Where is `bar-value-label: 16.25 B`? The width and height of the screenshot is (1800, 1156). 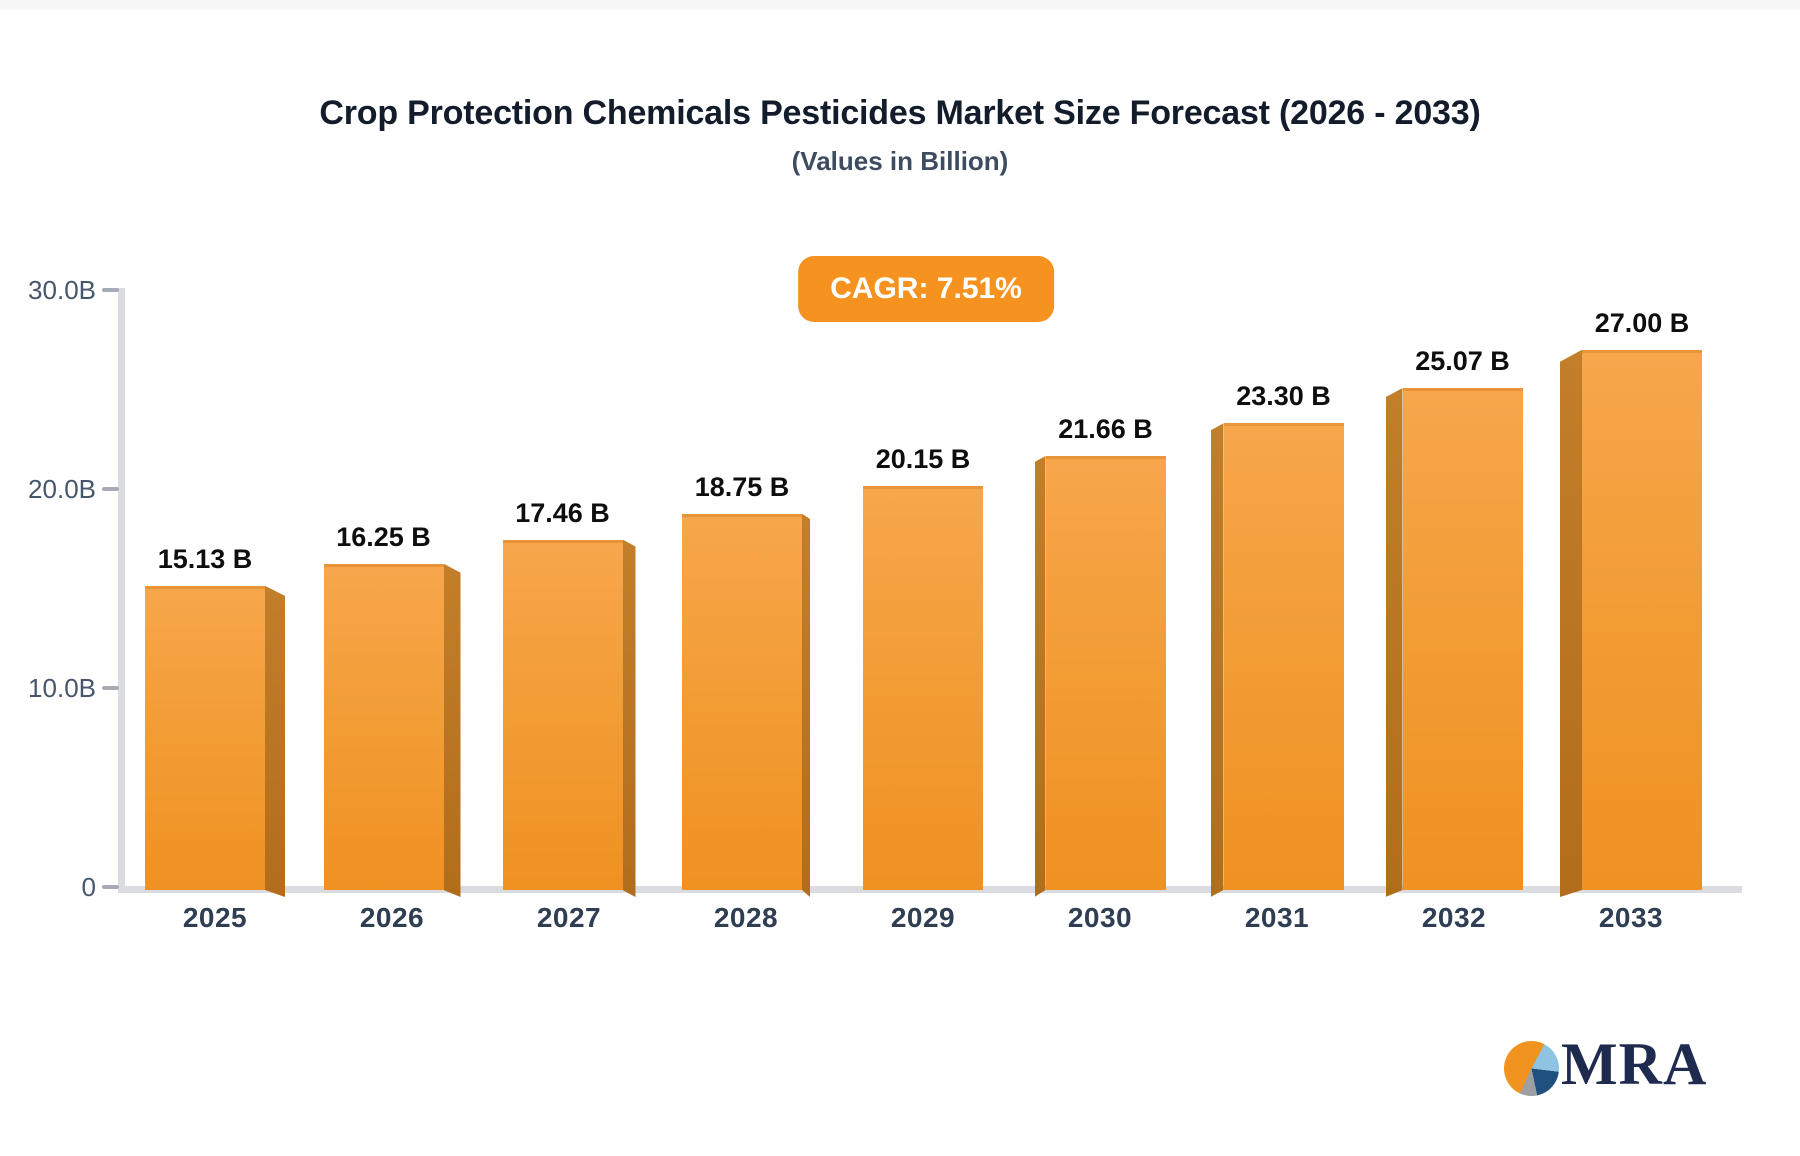
bar-value-label: 16.25 B is located at coordinates (383, 536).